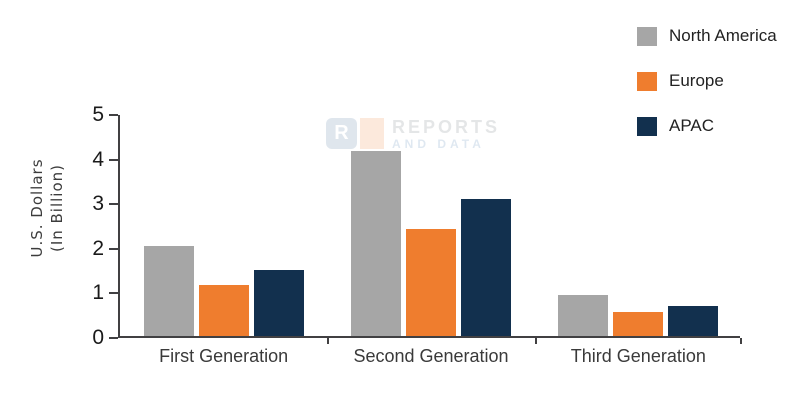  Describe the element at coordinates (638, 356) in the screenshot. I see `x-category-label: Third Generation` at that location.